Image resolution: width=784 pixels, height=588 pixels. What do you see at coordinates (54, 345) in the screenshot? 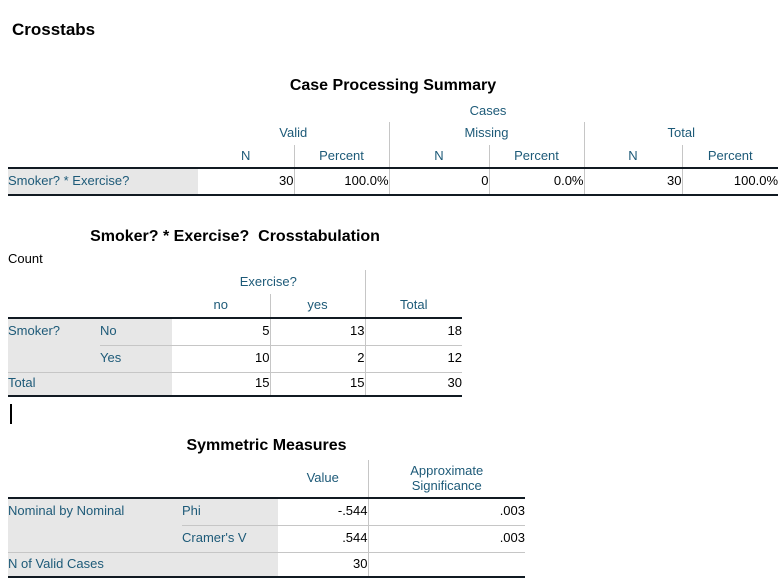
I see `row-variable-label: Smoker?` at bounding box center [54, 345].